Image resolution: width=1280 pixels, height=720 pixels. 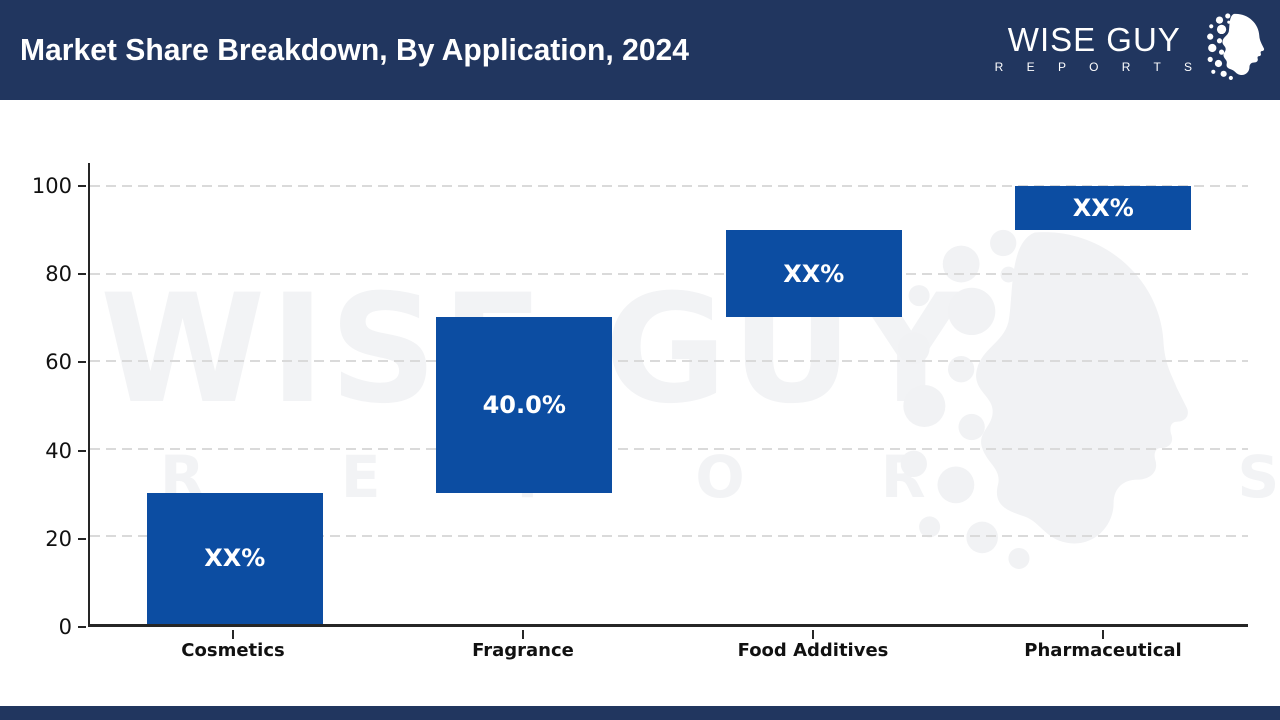 What do you see at coordinates (1103, 650) in the screenshot?
I see `x-axis-label-pharmaceutical: Pharmaceutical` at bounding box center [1103, 650].